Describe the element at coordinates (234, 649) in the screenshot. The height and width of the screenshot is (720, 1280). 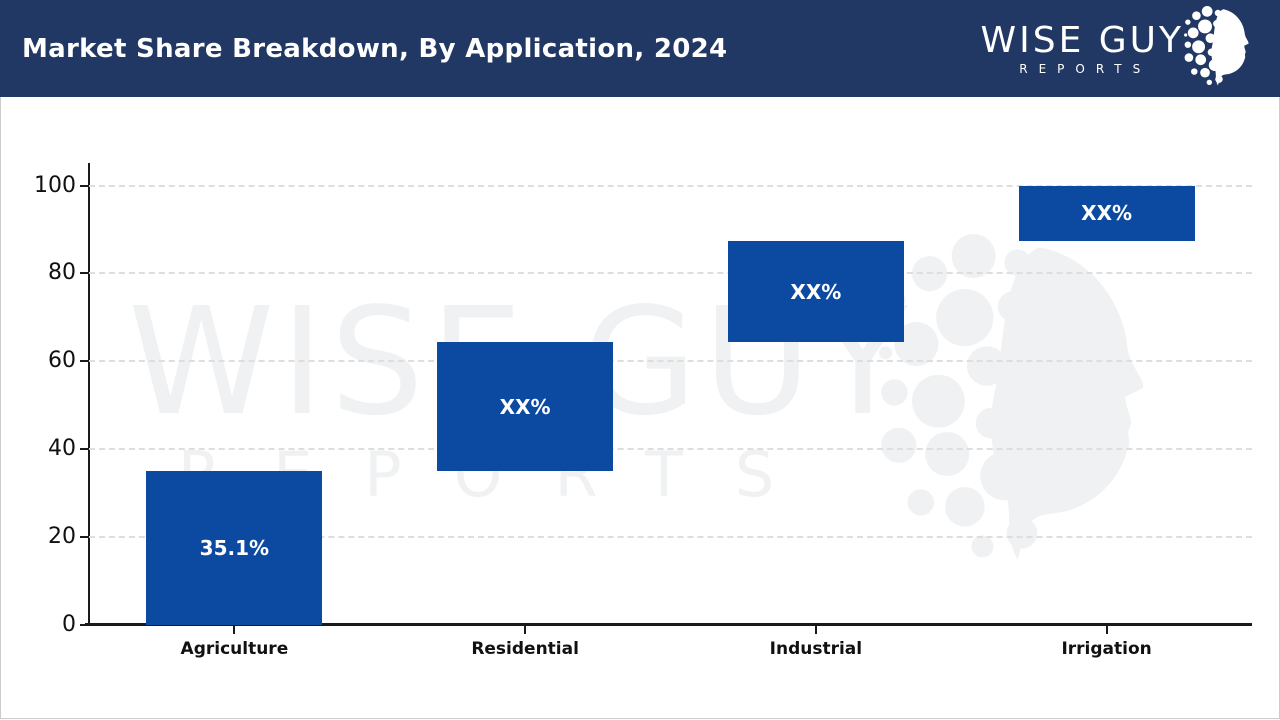
I see `x-tick-label: Agriculture` at that location.